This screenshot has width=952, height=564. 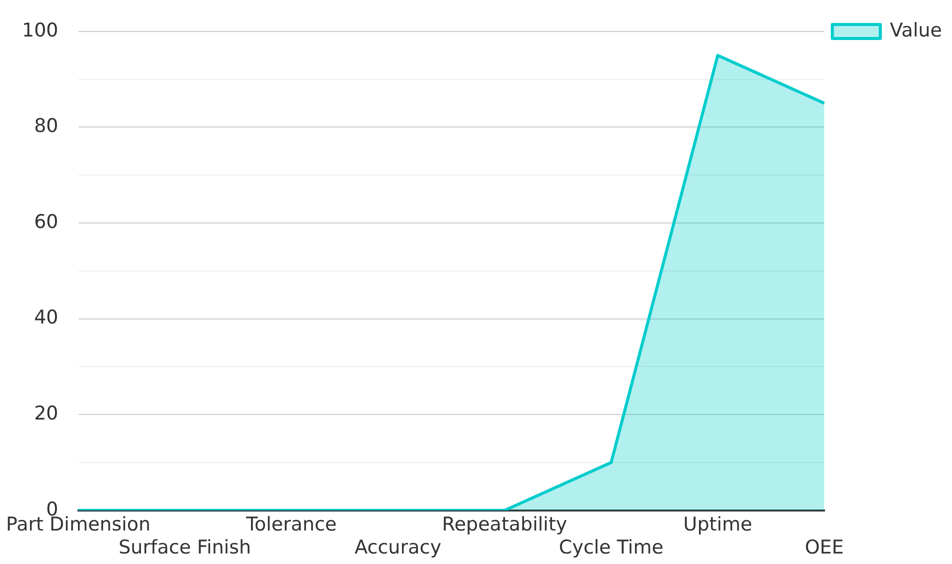 What do you see at coordinates (46, 126) in the screenshot?
I see `y-tick-label: 80` at bounding box center [46, 126].